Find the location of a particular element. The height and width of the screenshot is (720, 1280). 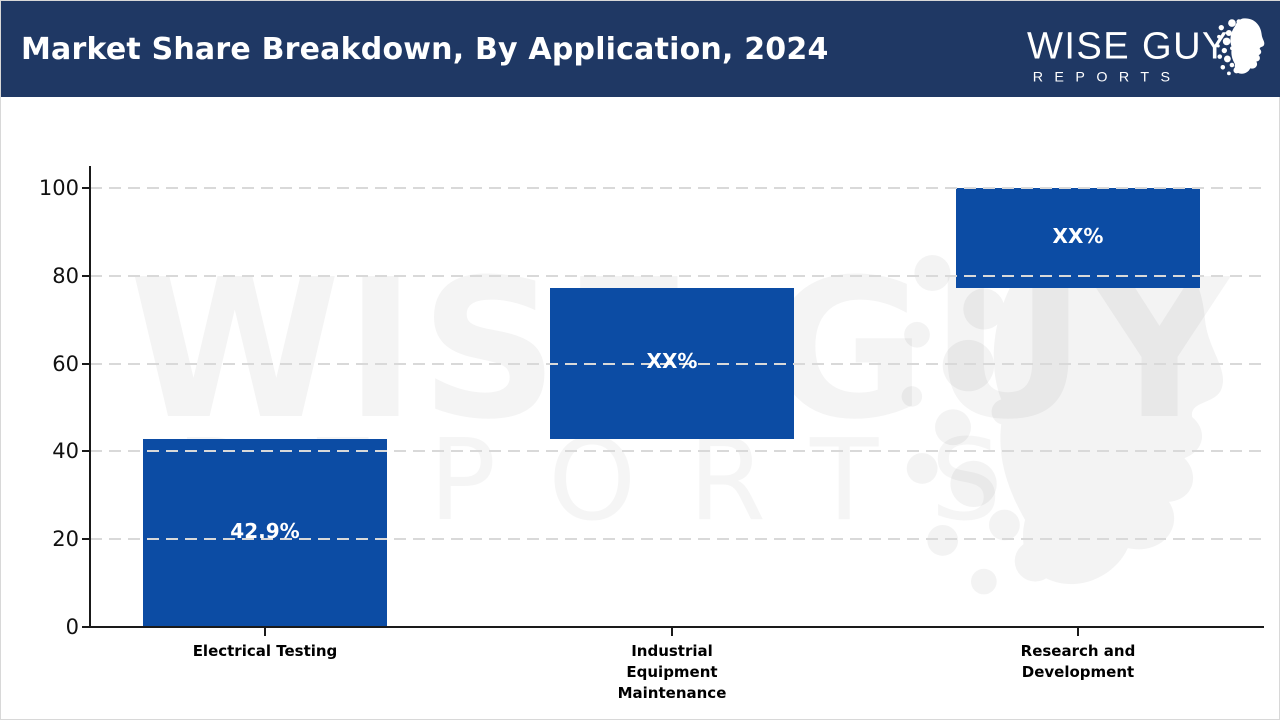

category-label-line: Electrical Testing is located at coordinates (265, 651).